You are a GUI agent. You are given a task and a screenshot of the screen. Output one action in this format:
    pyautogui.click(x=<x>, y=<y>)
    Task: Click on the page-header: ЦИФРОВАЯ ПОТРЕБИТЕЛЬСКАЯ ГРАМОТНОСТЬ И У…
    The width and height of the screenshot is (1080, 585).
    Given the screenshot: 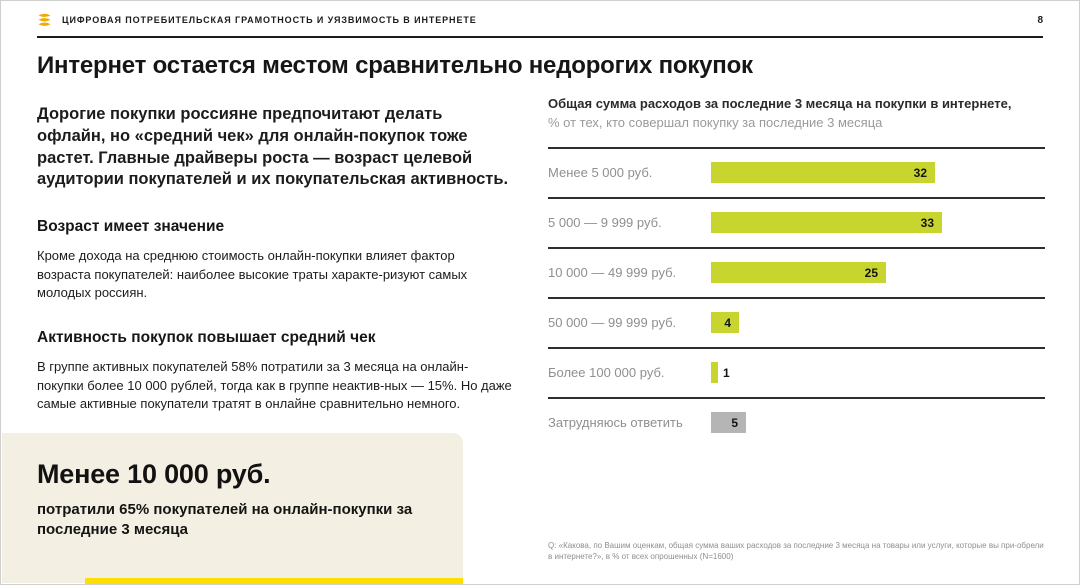 What is the action you would take?
    pyautogui.click(x=540, y=14)
    